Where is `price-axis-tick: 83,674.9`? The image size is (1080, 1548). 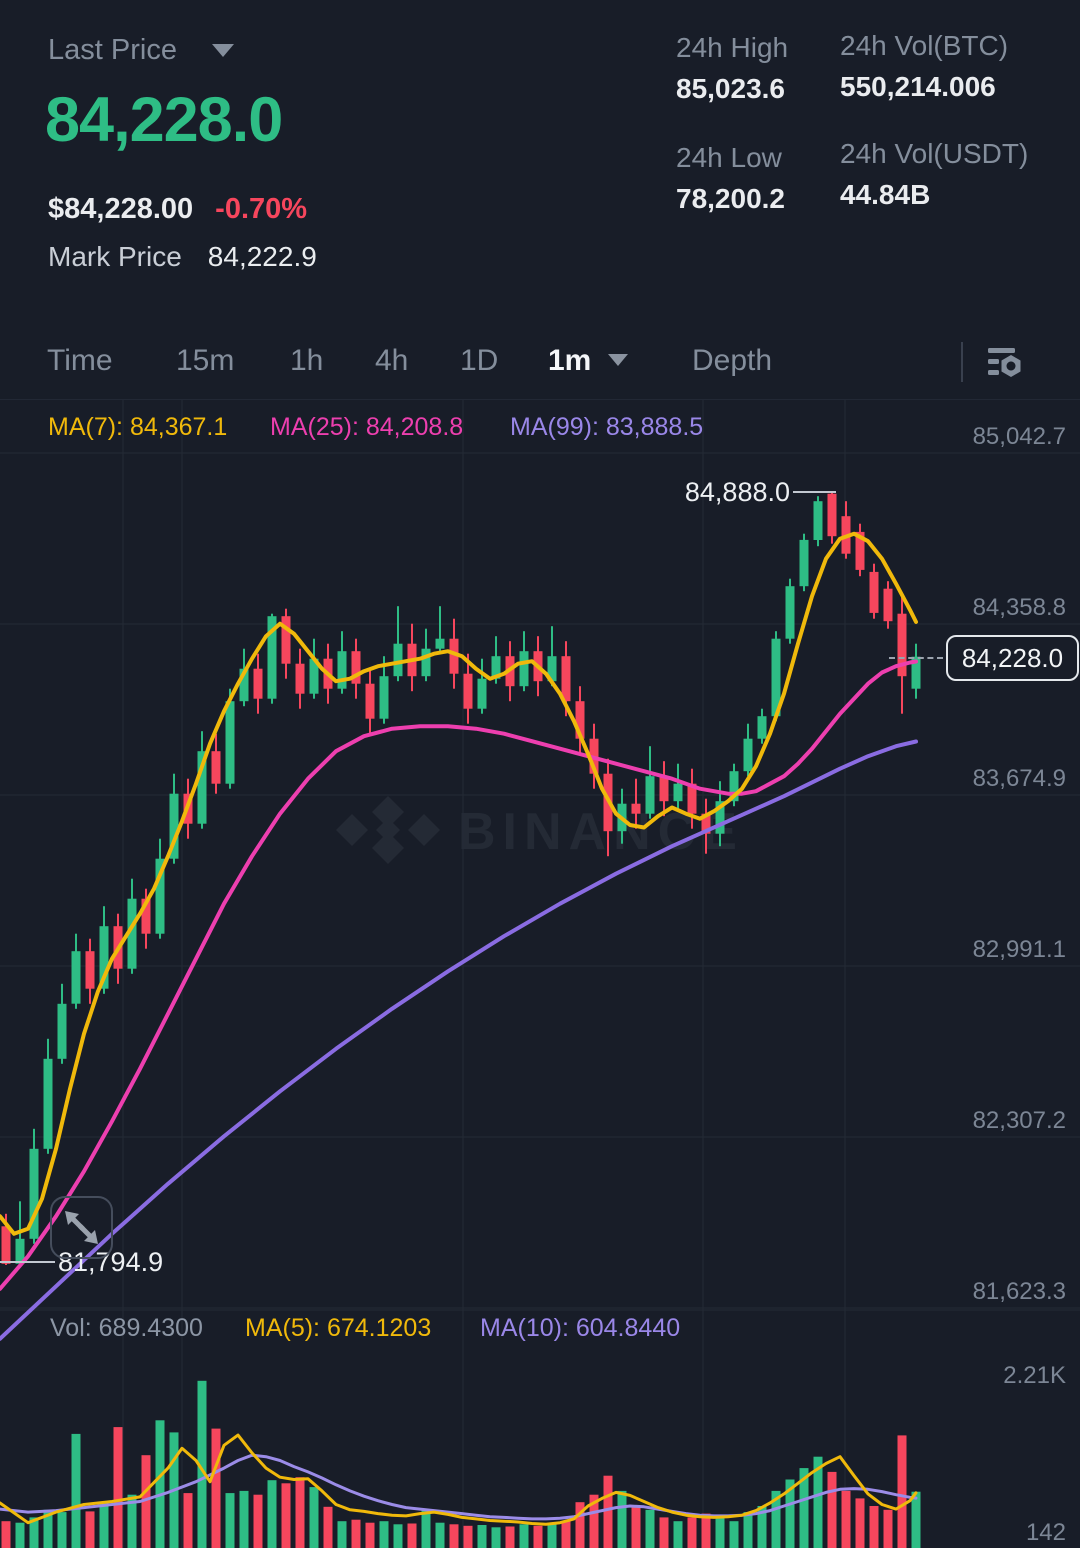
price-axis-tick: 83,674.9 is located at coordinates (1019, 778).